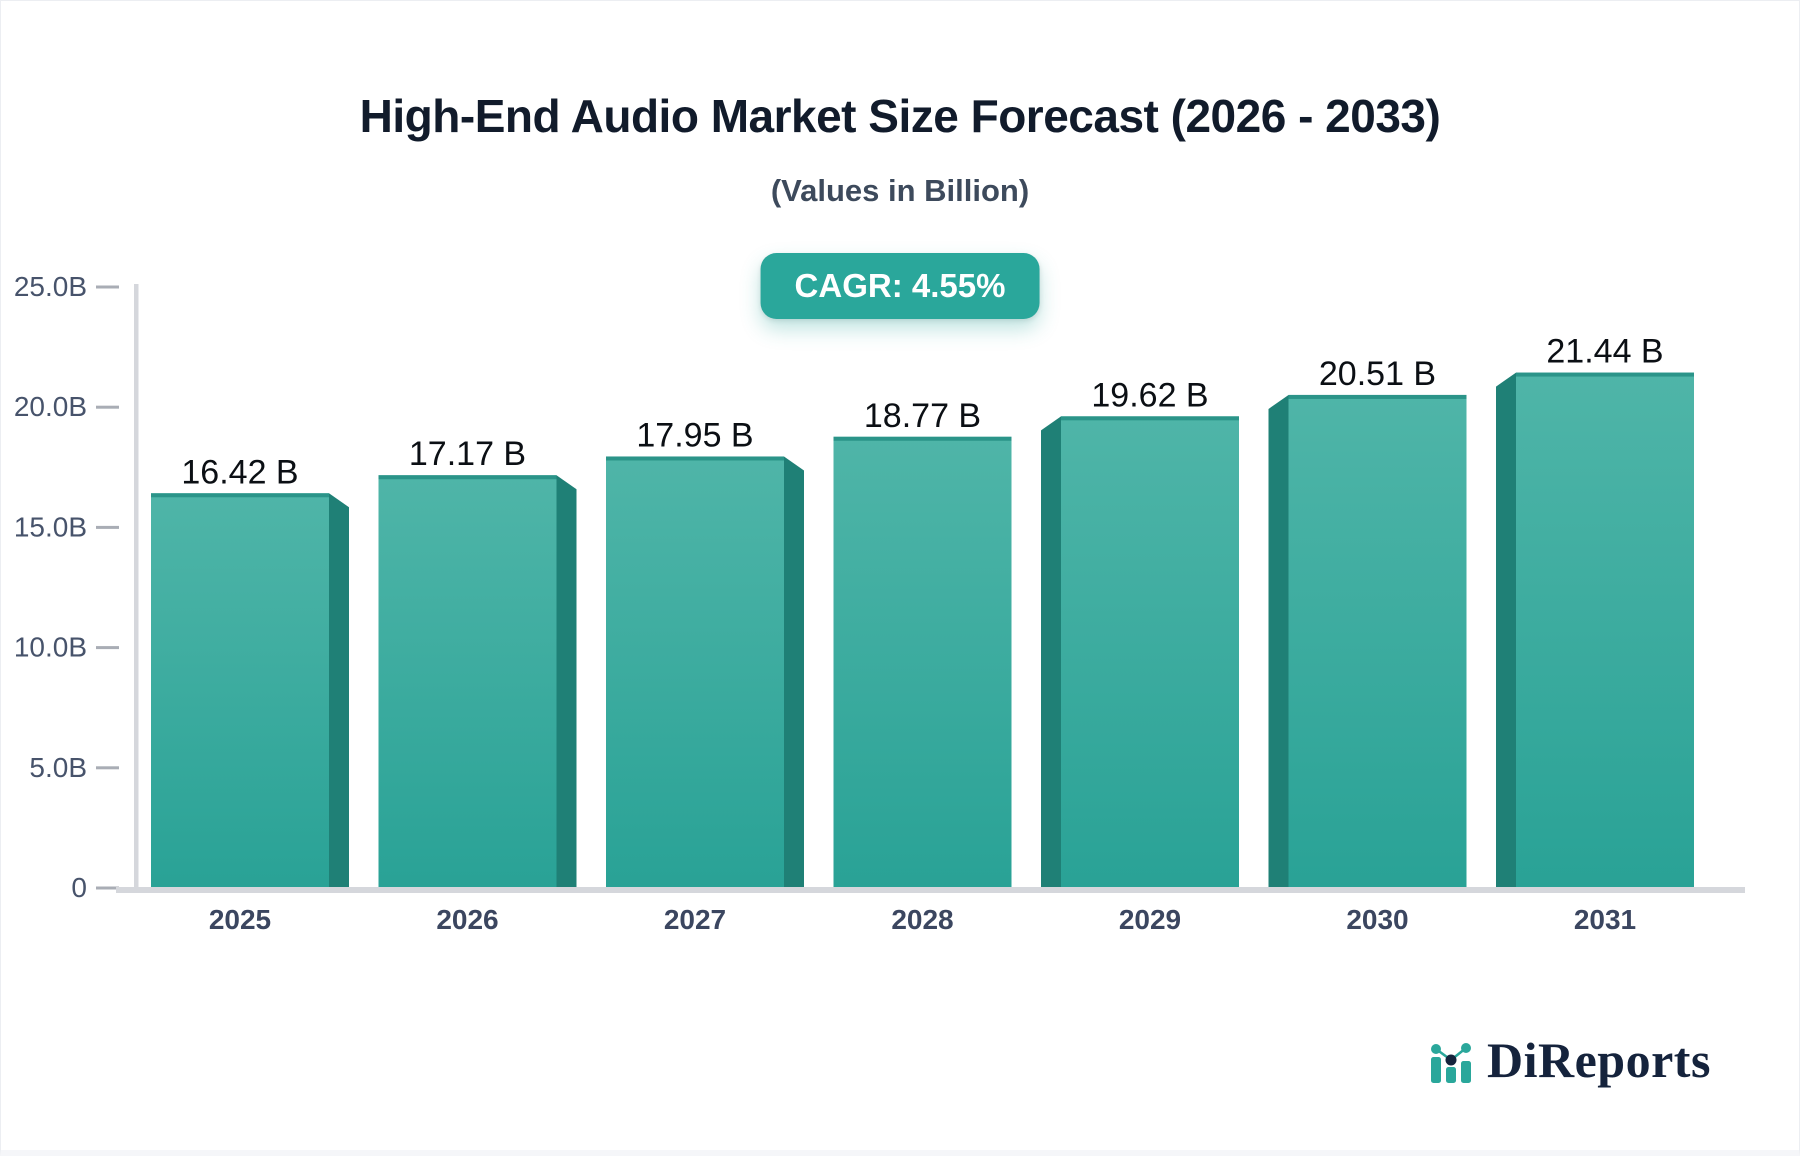 The width and height of the screenshot is (1800, 1156). I want to click on direports-logo-text: DiReports, so click(1599, 1060).